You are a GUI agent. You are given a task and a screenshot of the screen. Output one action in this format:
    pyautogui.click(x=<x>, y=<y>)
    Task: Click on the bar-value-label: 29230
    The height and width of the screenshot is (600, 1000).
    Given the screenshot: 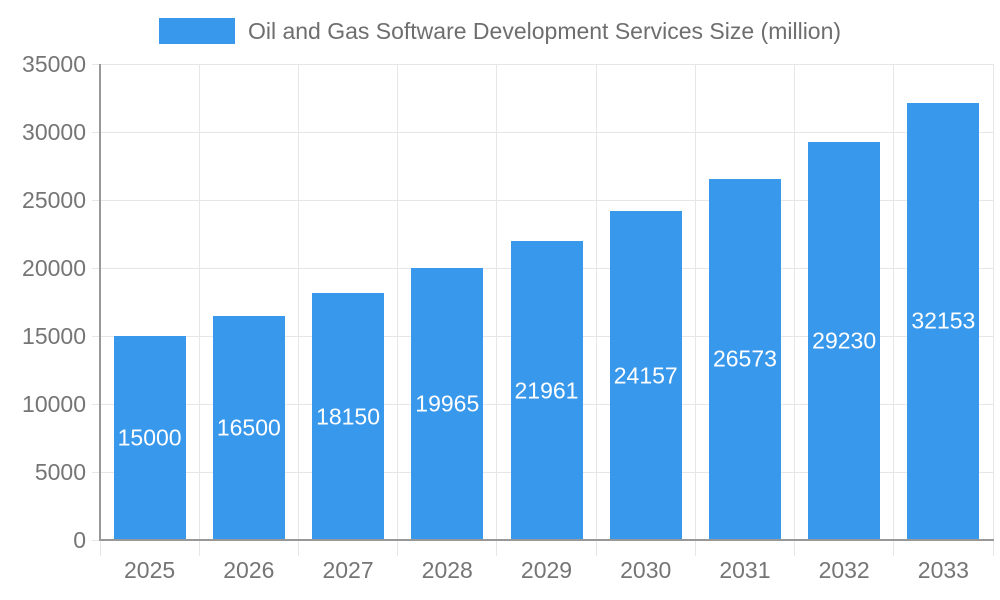 What is the action you would take?
    pyautogui.click(x=844, y=340)
    